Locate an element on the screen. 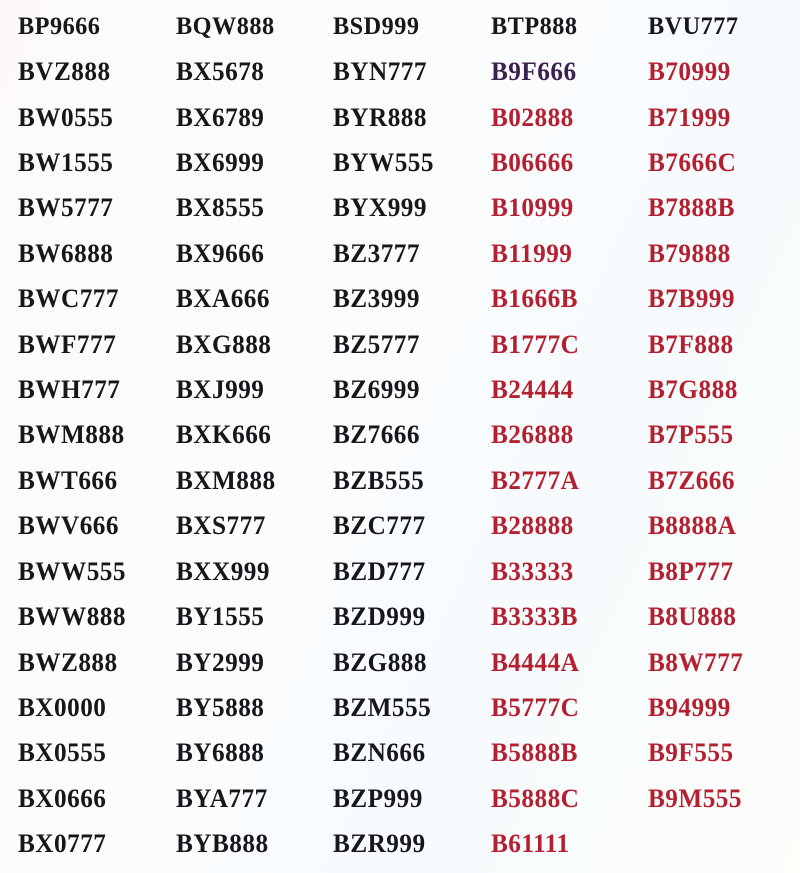 The height and width of the screenshot is (873, 800). plate-cell: BX0000 is located at coordinates (85, 707).